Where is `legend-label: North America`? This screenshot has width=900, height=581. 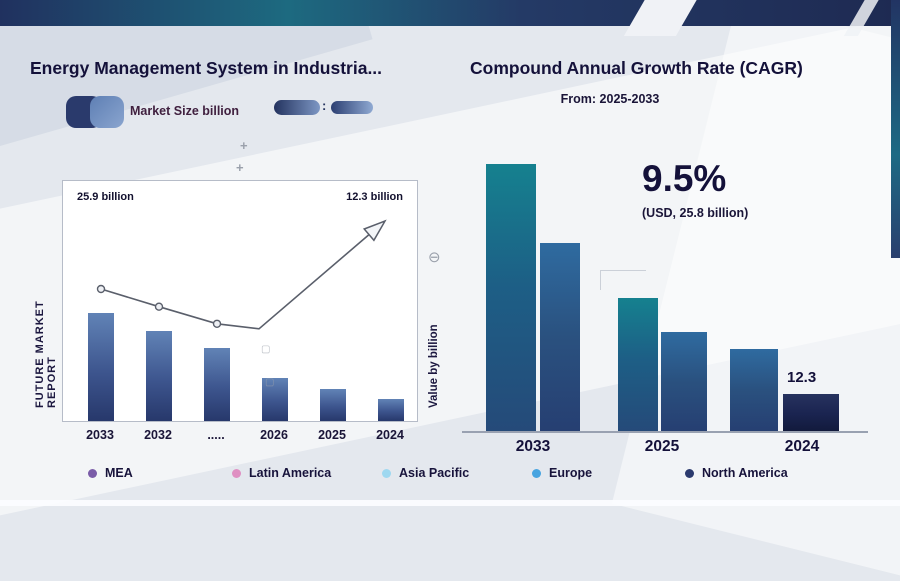
legend-label: North America is located at coordinates (745, 473).